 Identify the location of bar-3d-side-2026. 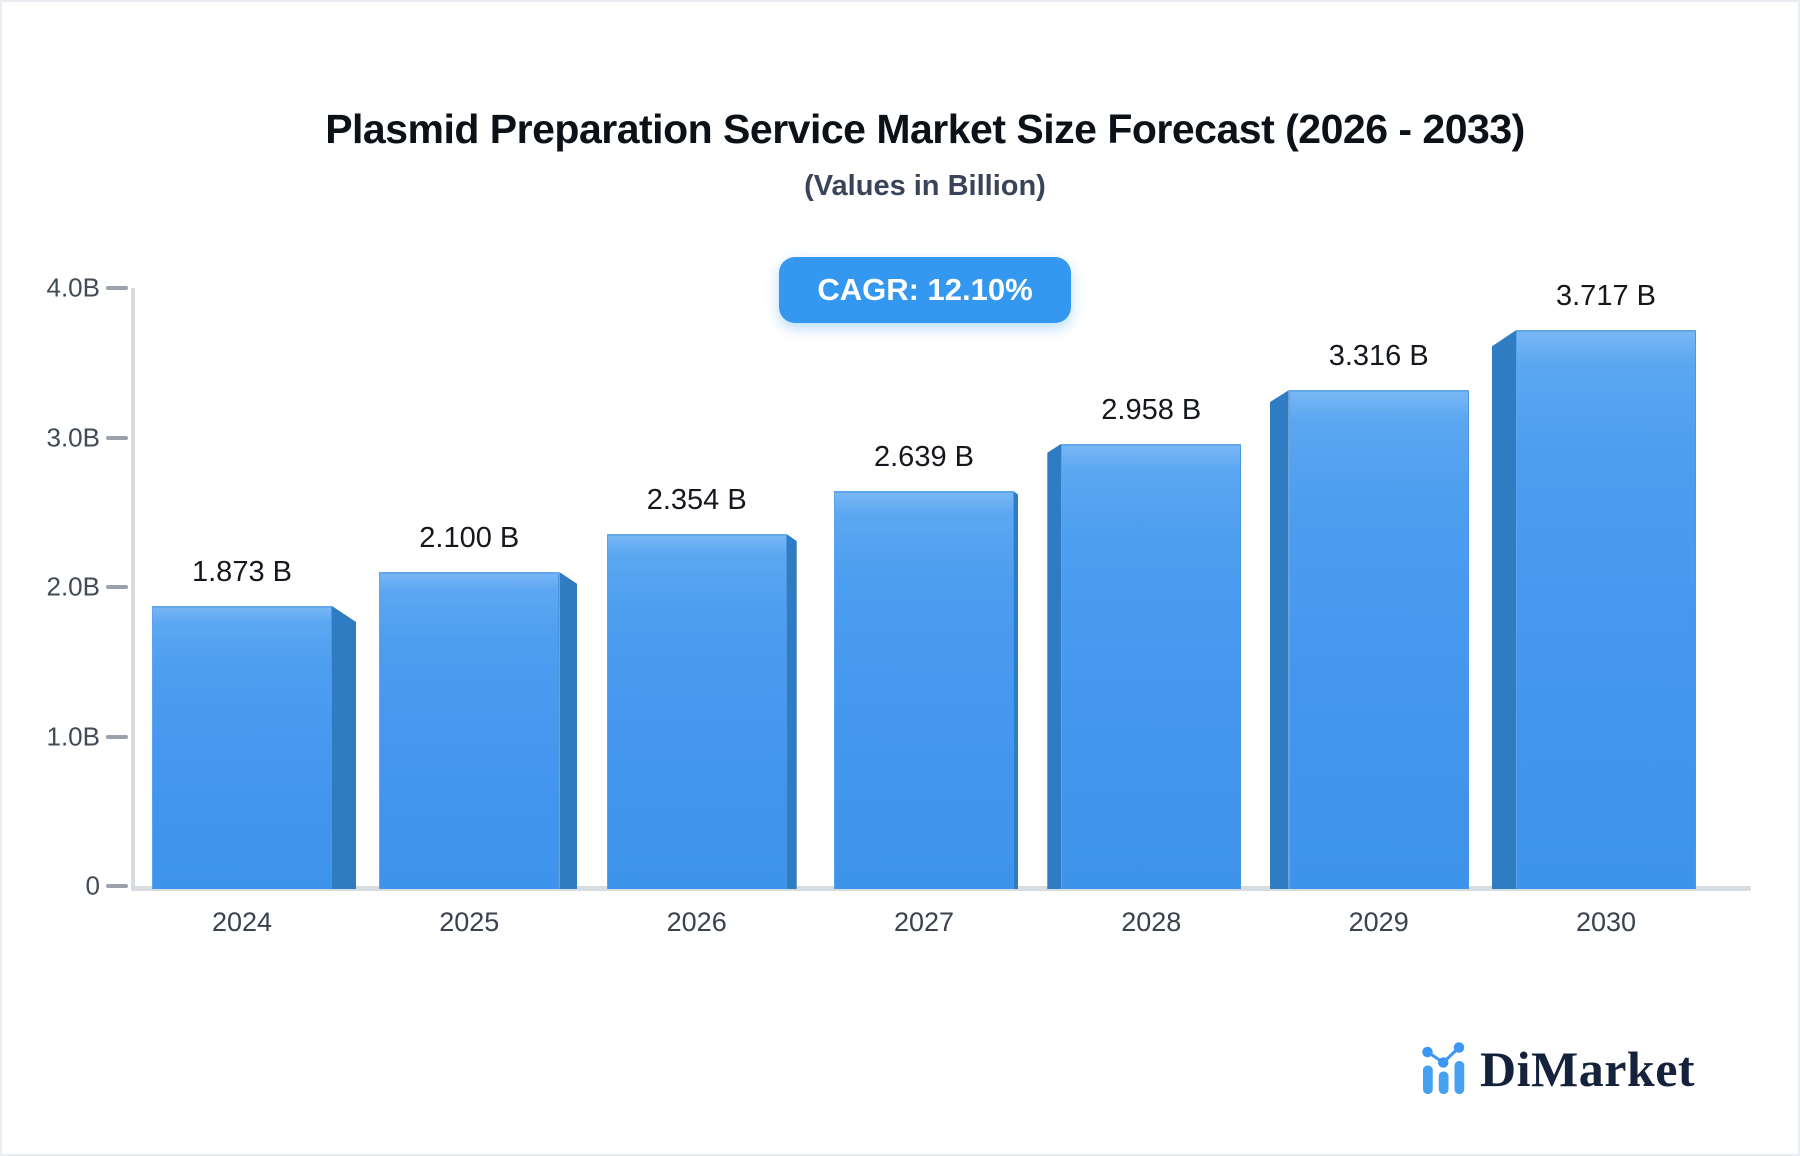
(791, 711).